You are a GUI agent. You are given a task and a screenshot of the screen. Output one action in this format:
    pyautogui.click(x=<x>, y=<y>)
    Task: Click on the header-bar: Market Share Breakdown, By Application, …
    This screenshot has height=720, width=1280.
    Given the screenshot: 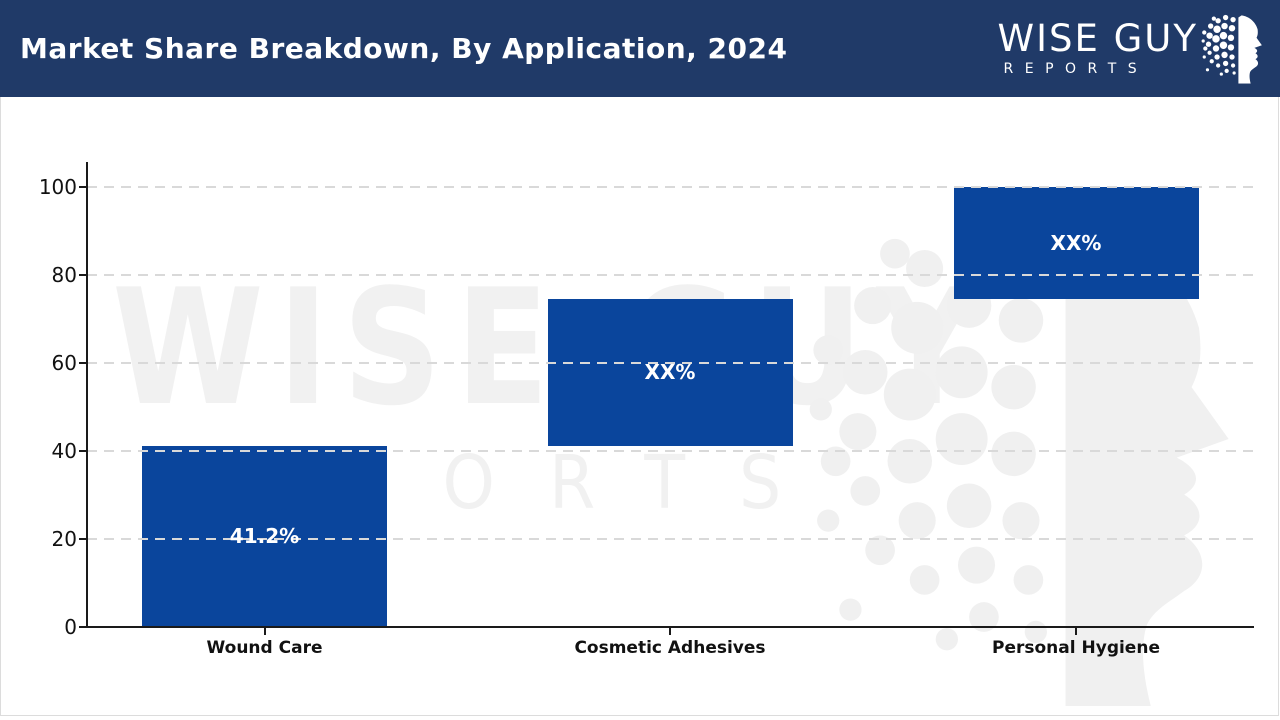 What is the action you would take?
    pyautogui.click(x=640, y=48)
    